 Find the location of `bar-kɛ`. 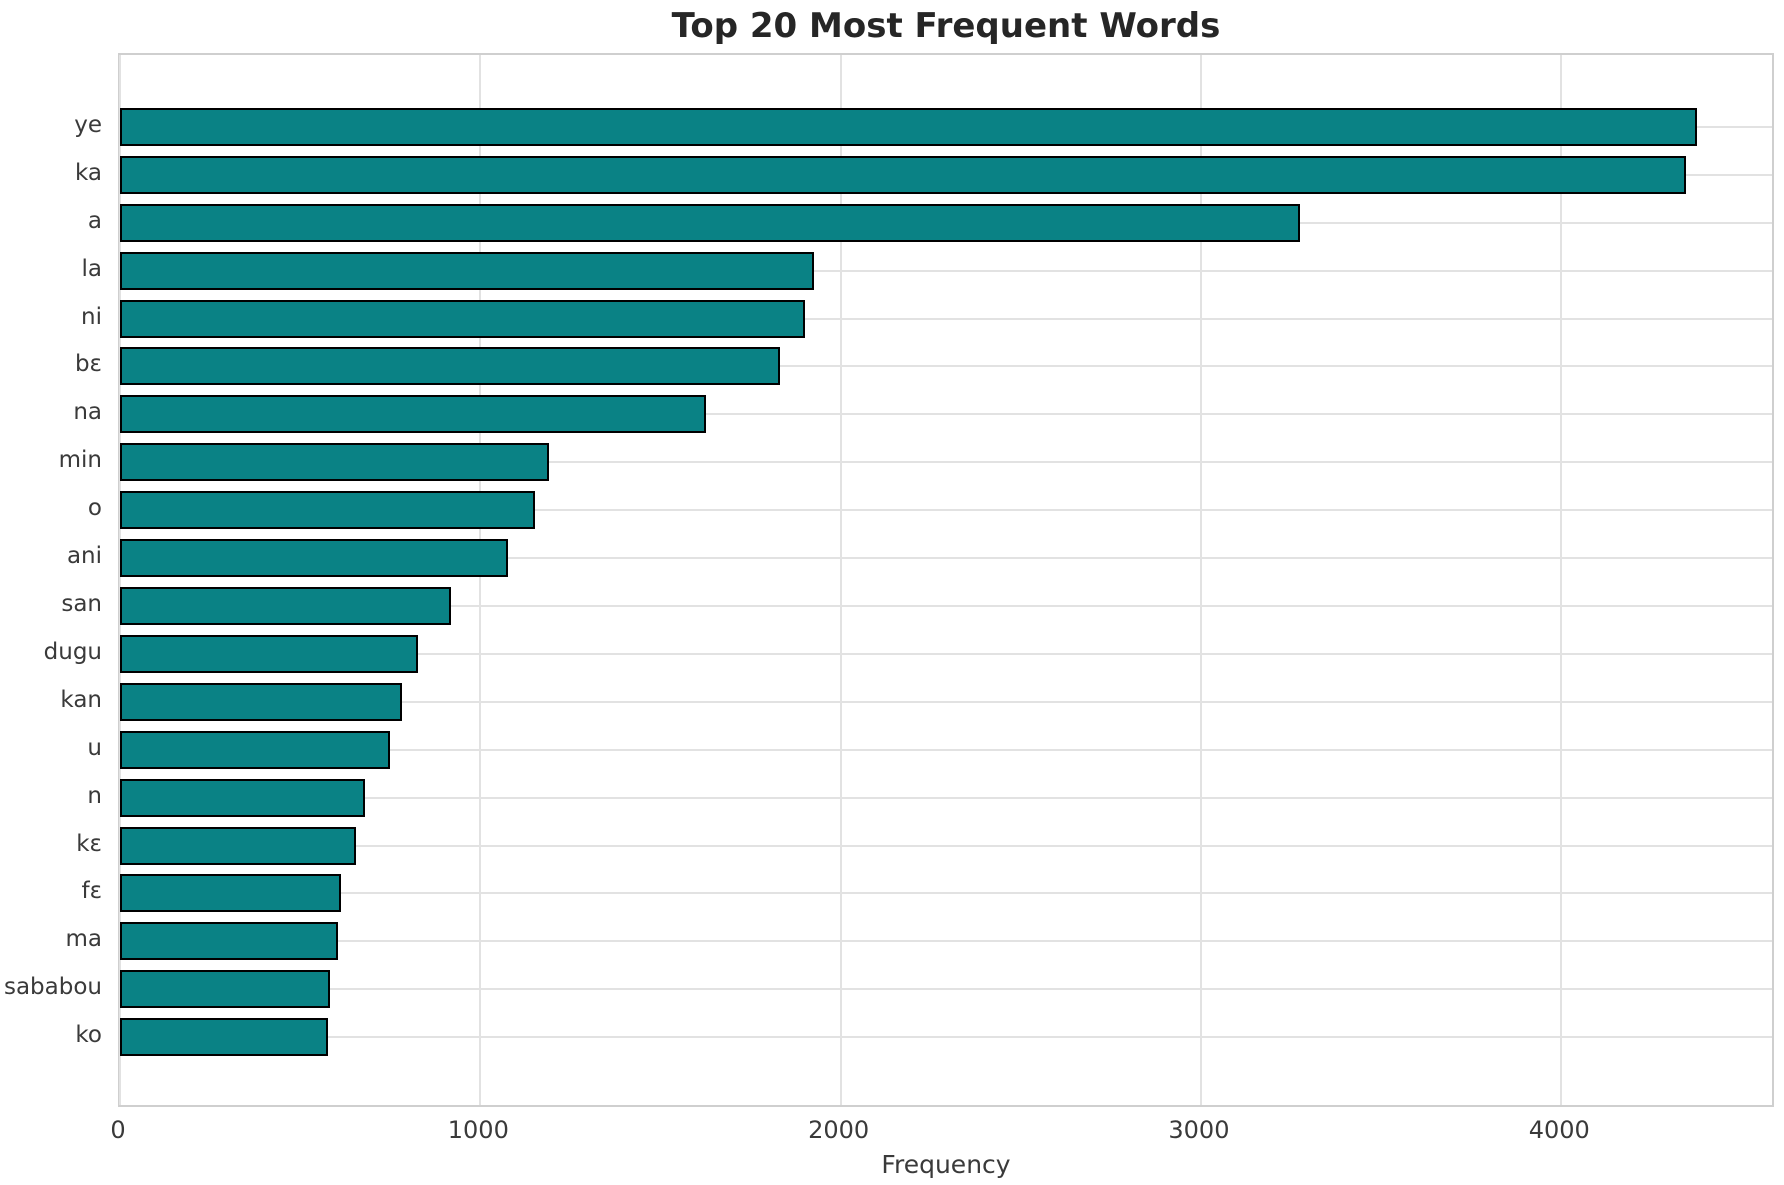

bar-kɛ is located at coordinates (238, 845).